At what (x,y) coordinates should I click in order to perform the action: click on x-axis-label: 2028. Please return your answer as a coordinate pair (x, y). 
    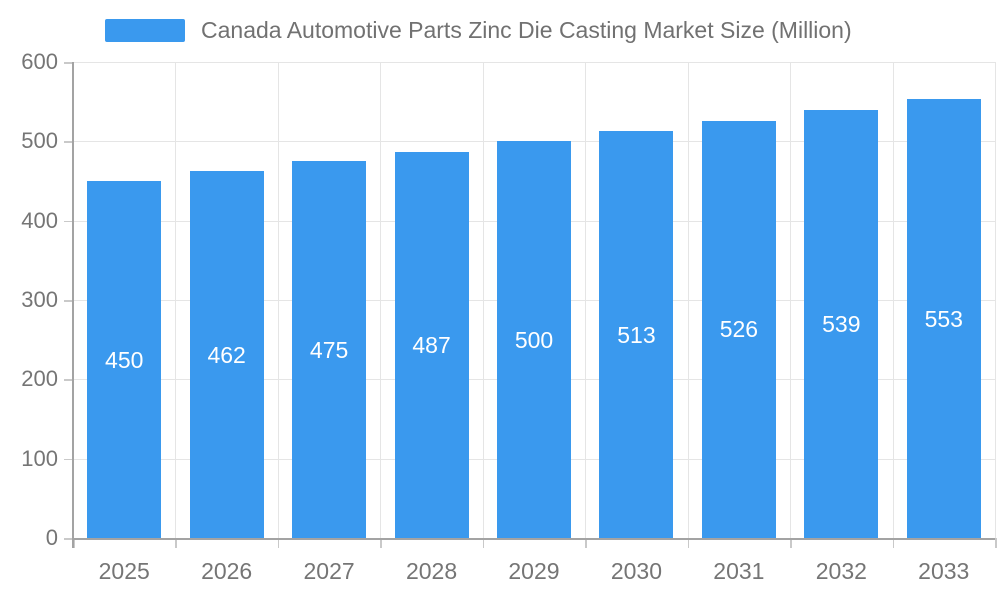
    Looking at the image, I should click on (431, 571).